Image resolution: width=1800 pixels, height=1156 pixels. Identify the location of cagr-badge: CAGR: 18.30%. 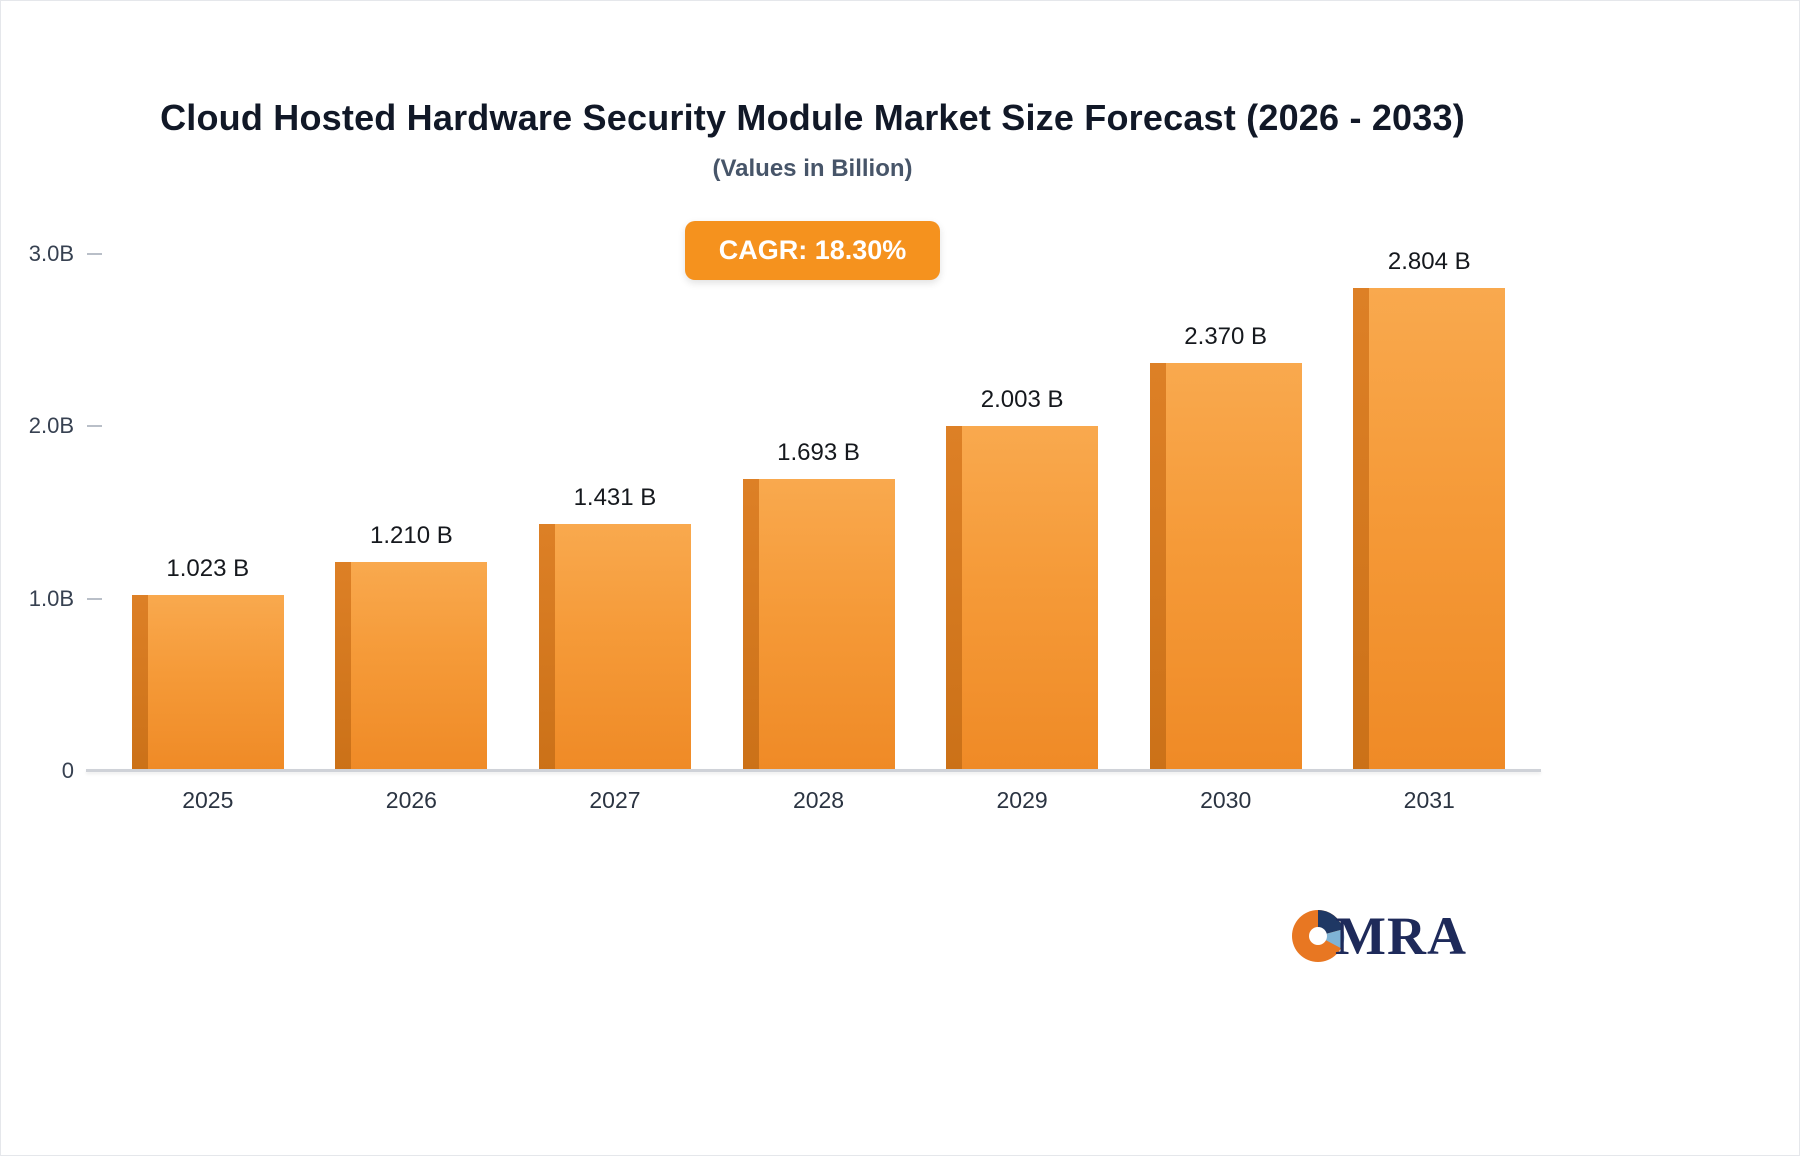
(812, 250).